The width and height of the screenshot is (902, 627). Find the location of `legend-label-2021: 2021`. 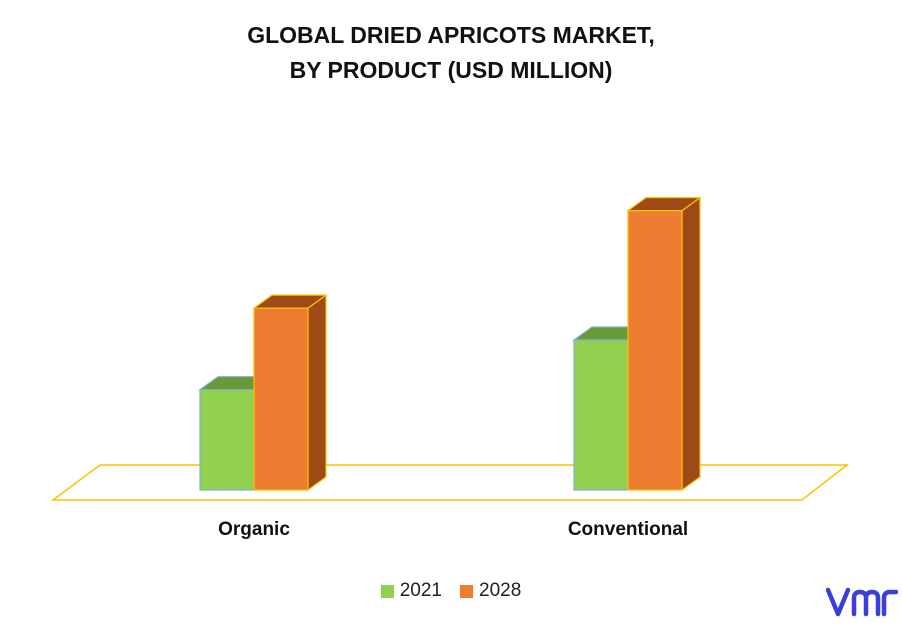

legend-label-2021: 2021 is located at coordinates (420, 590).